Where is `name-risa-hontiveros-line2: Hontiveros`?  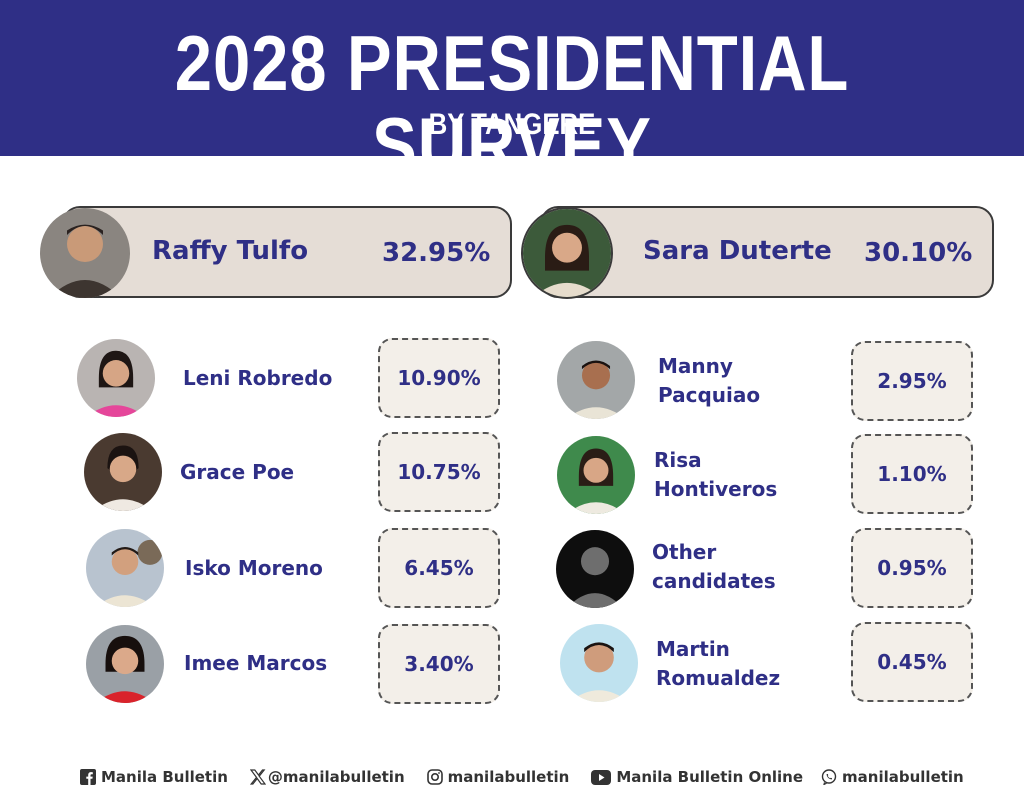
name-risa-hontiveros-line2: Hontiveros is located at coordinates (716, 489).